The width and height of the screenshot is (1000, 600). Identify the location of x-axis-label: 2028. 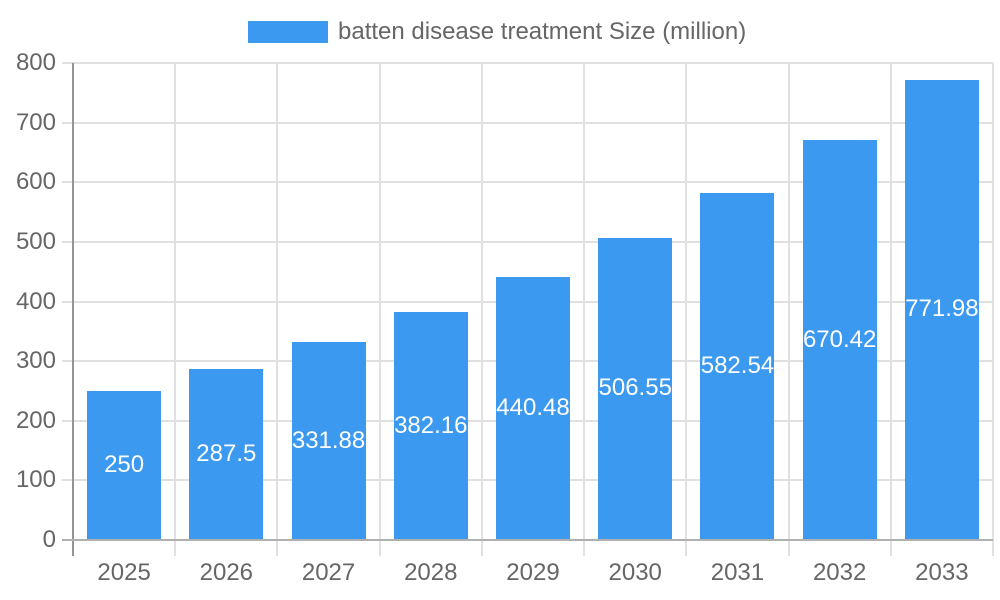
(431, 572).